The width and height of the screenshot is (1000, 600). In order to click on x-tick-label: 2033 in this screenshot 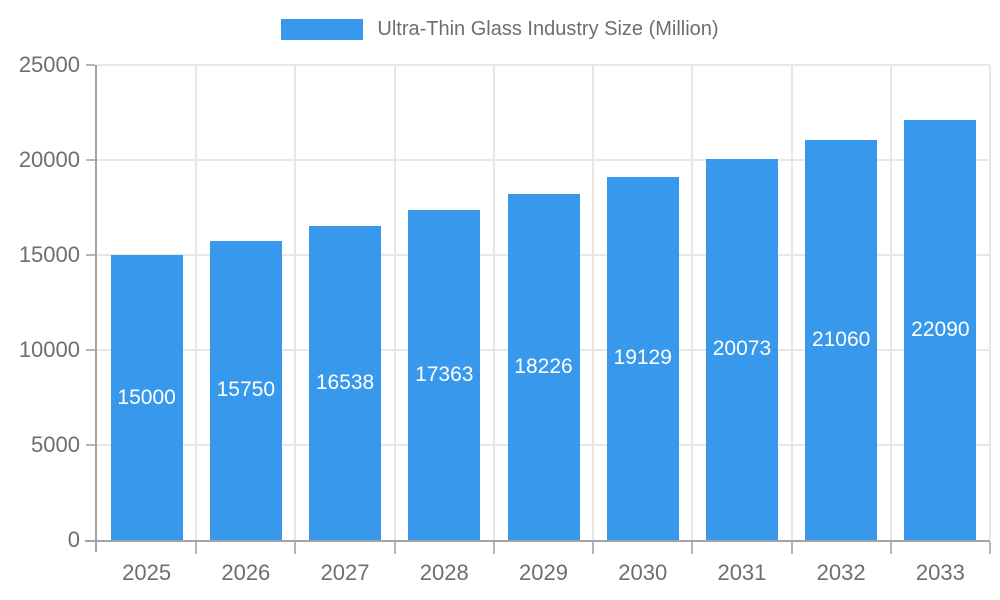, I will do `click(940, 572)`.